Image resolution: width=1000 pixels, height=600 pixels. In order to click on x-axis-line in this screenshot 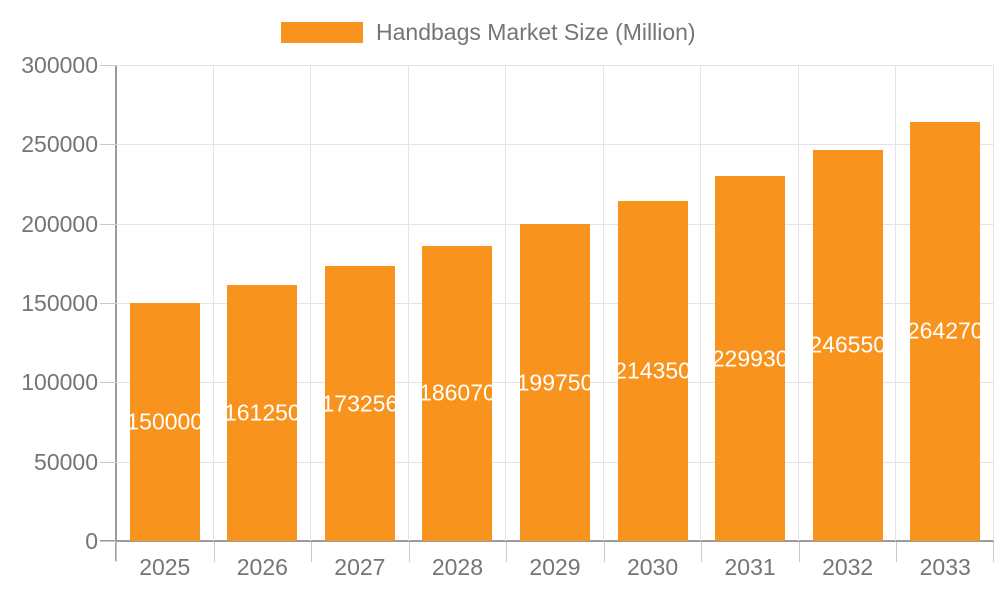, I will do `click(547, 541)`.